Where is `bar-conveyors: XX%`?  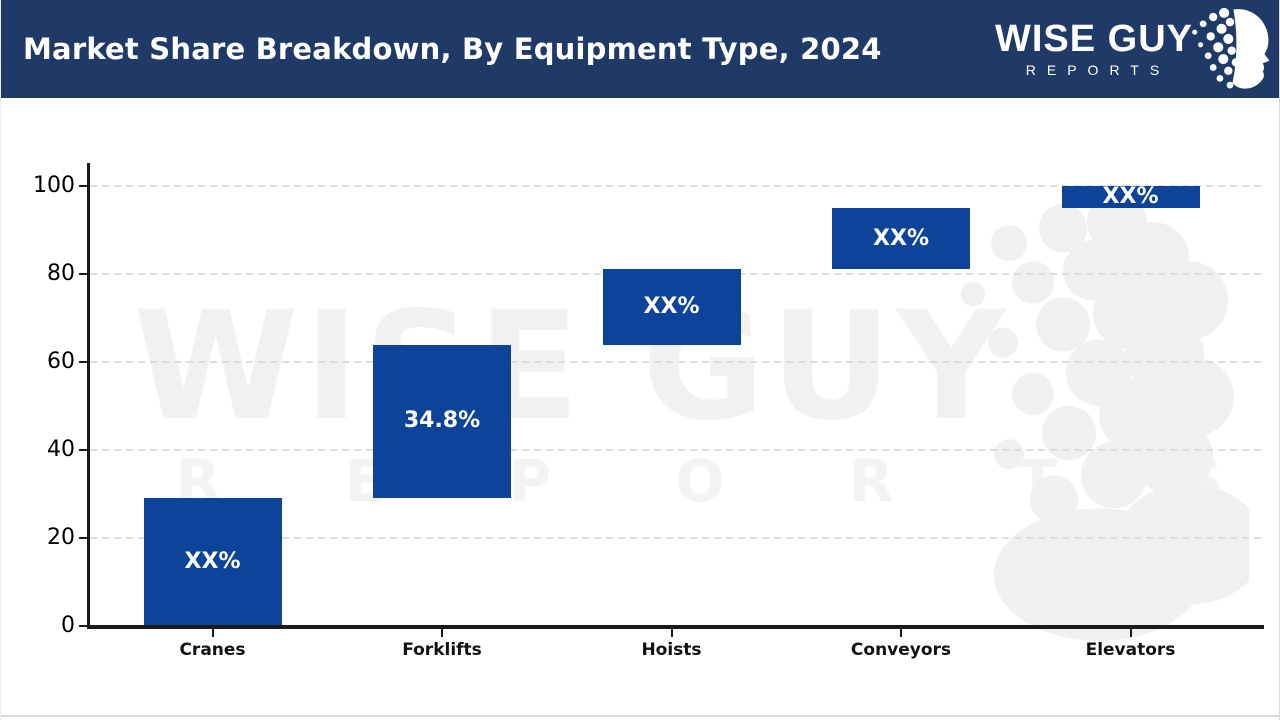
bar-conveyors: XX% is located at coordinates (901, 238).